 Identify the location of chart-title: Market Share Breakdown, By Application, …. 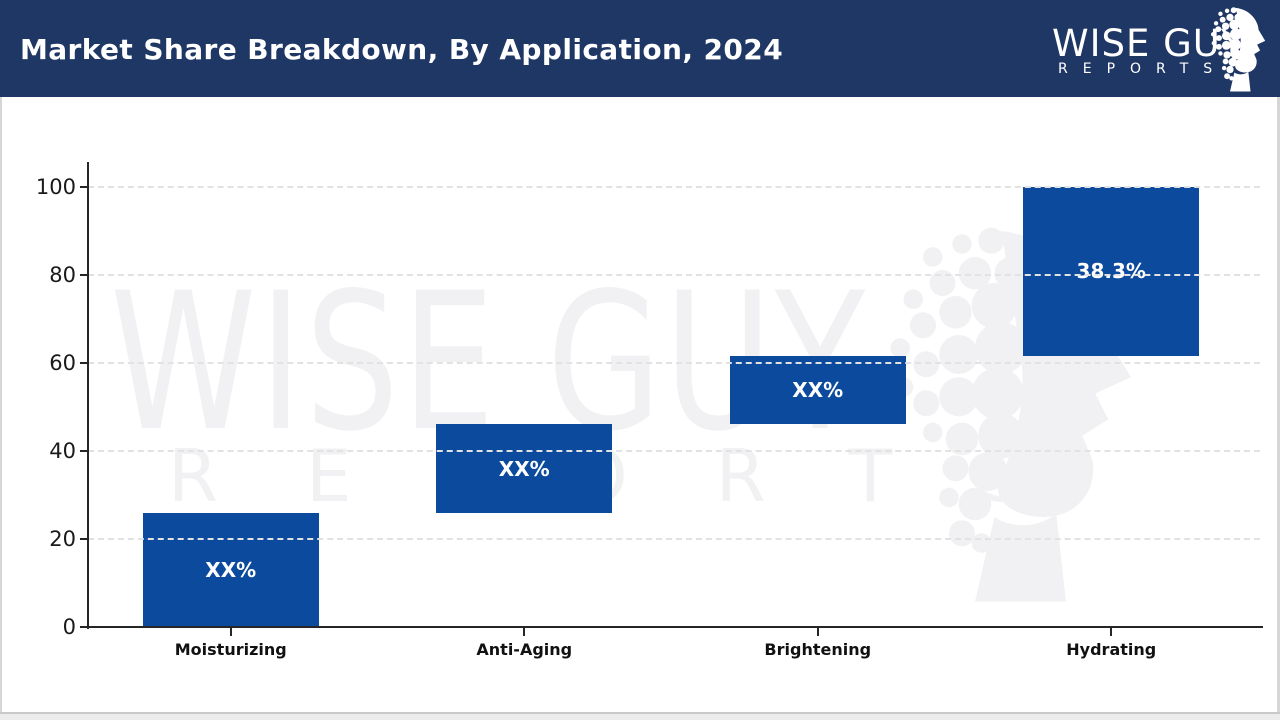
(402, 49).